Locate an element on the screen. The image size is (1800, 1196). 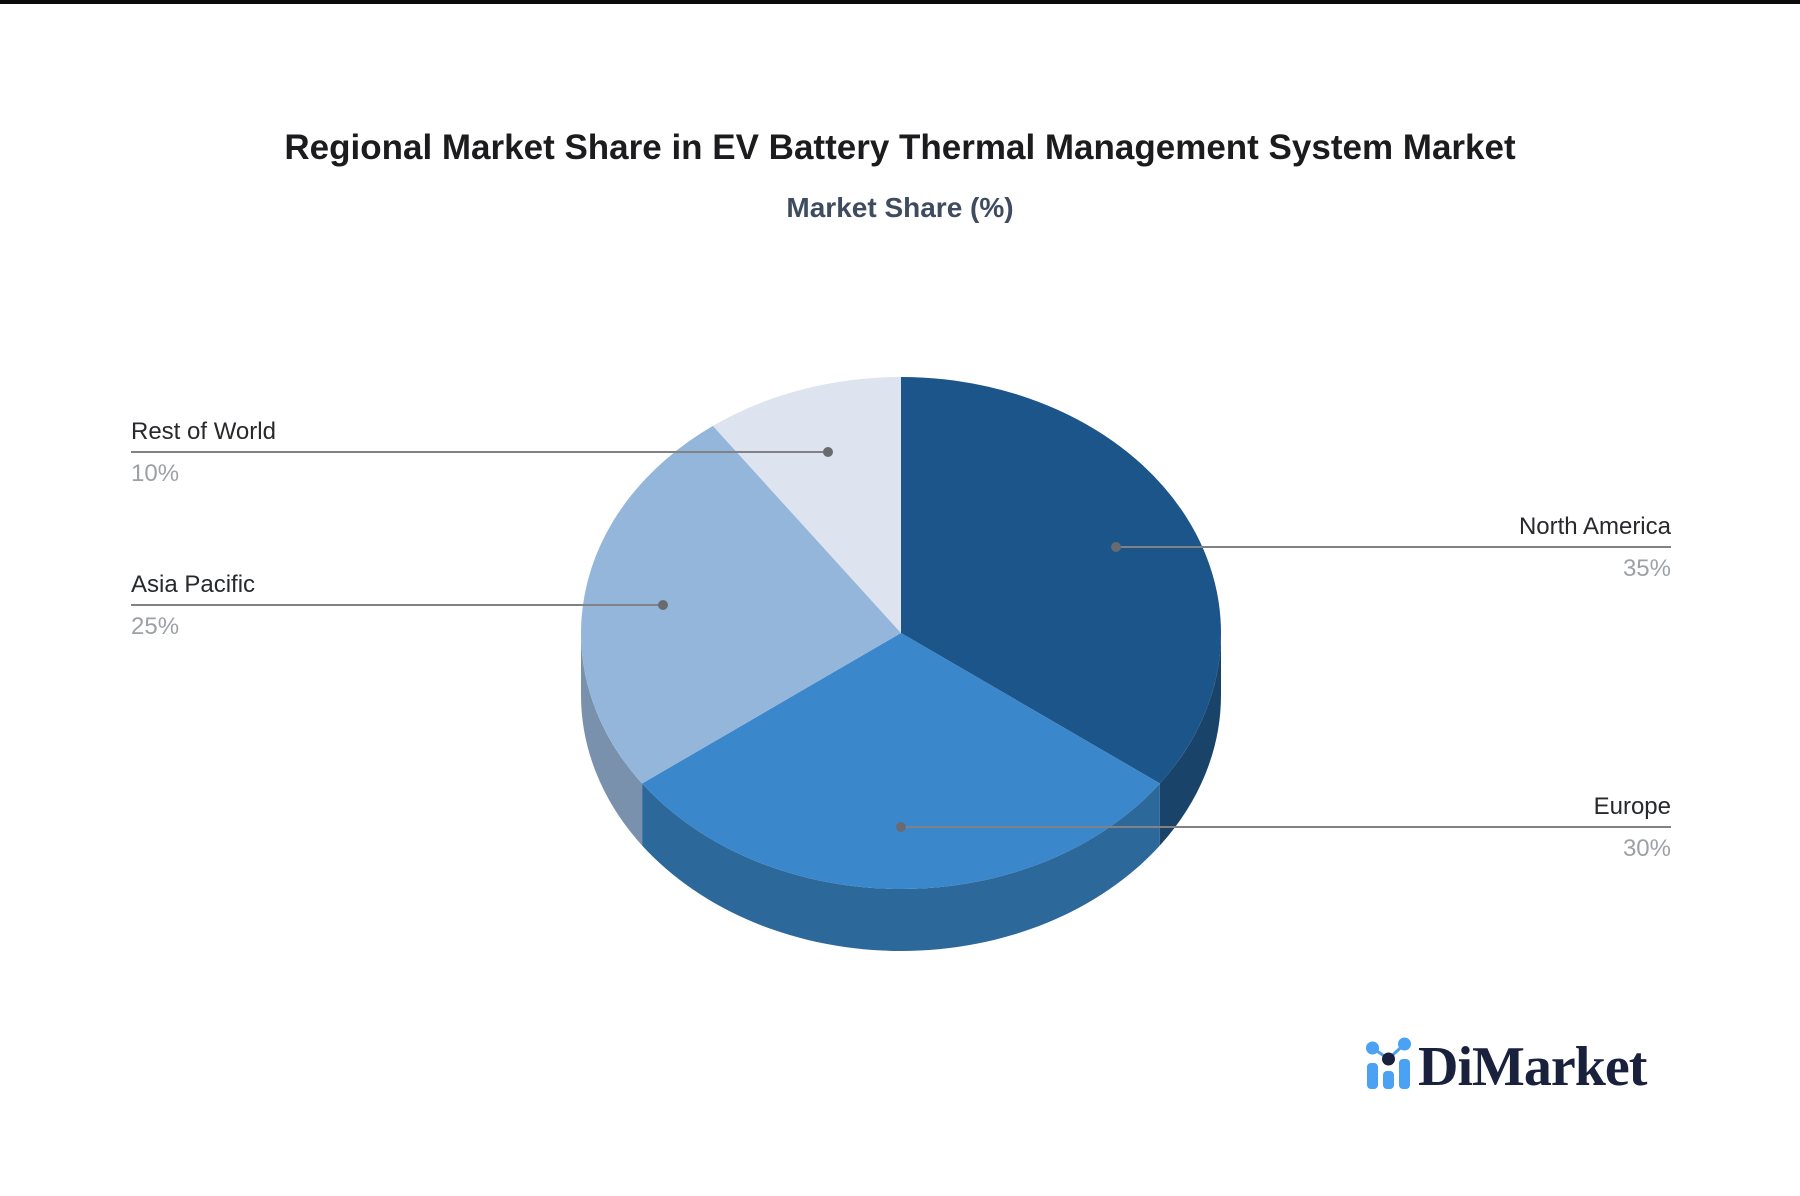
pie-slice-north-america is located at coordinates (1061, 580).